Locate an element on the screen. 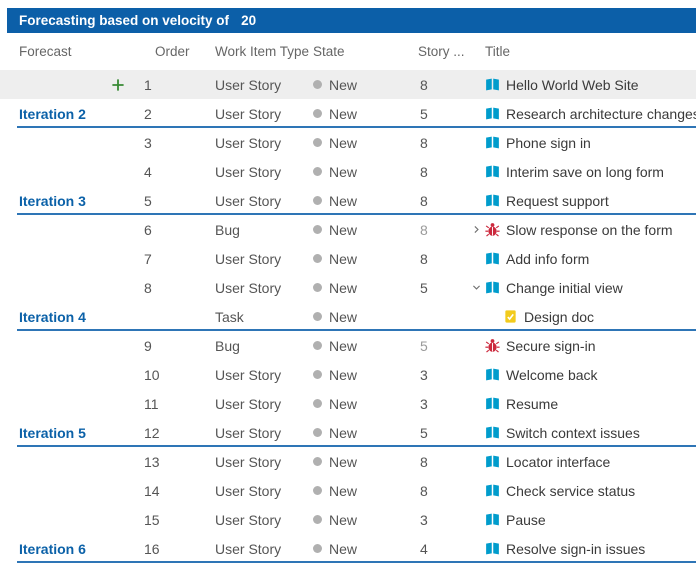 This screenshot has height=576, width=696. order-cell: 1 is located at coordinates (148, 84).